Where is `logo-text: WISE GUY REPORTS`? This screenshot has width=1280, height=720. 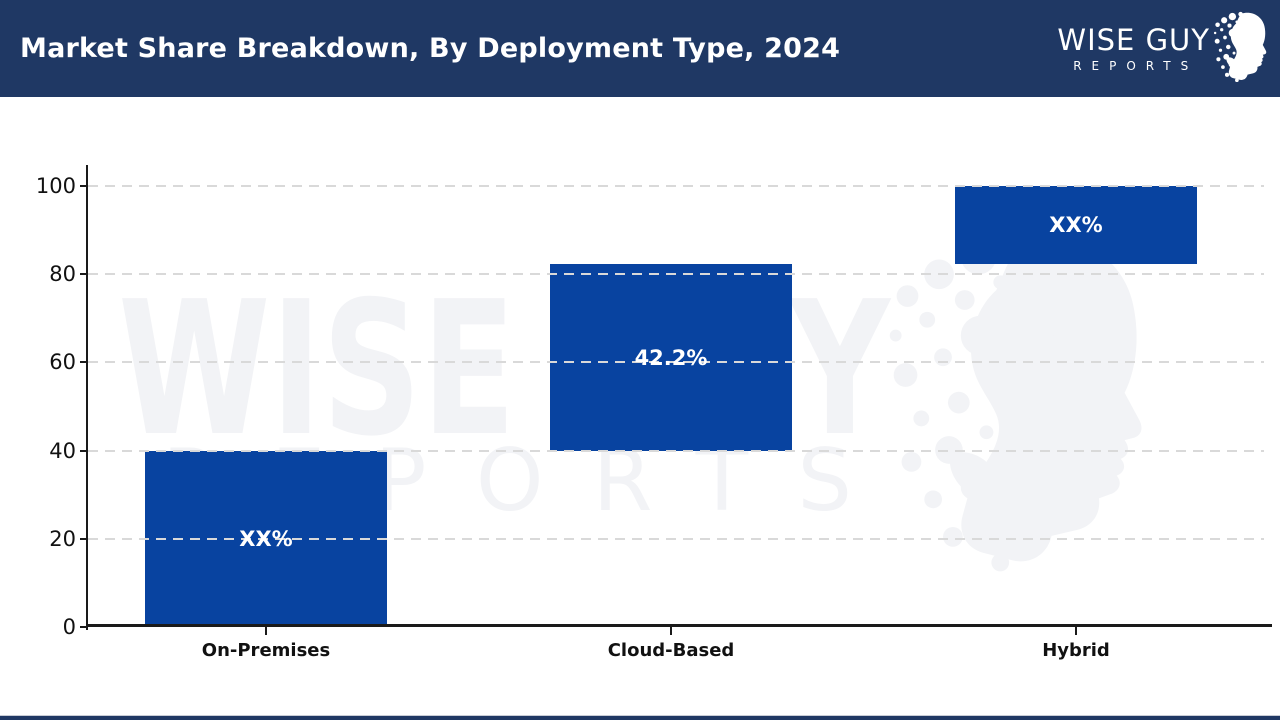 logo-text: WISE GUY REPORTS is located at coordinates (1133, 48).